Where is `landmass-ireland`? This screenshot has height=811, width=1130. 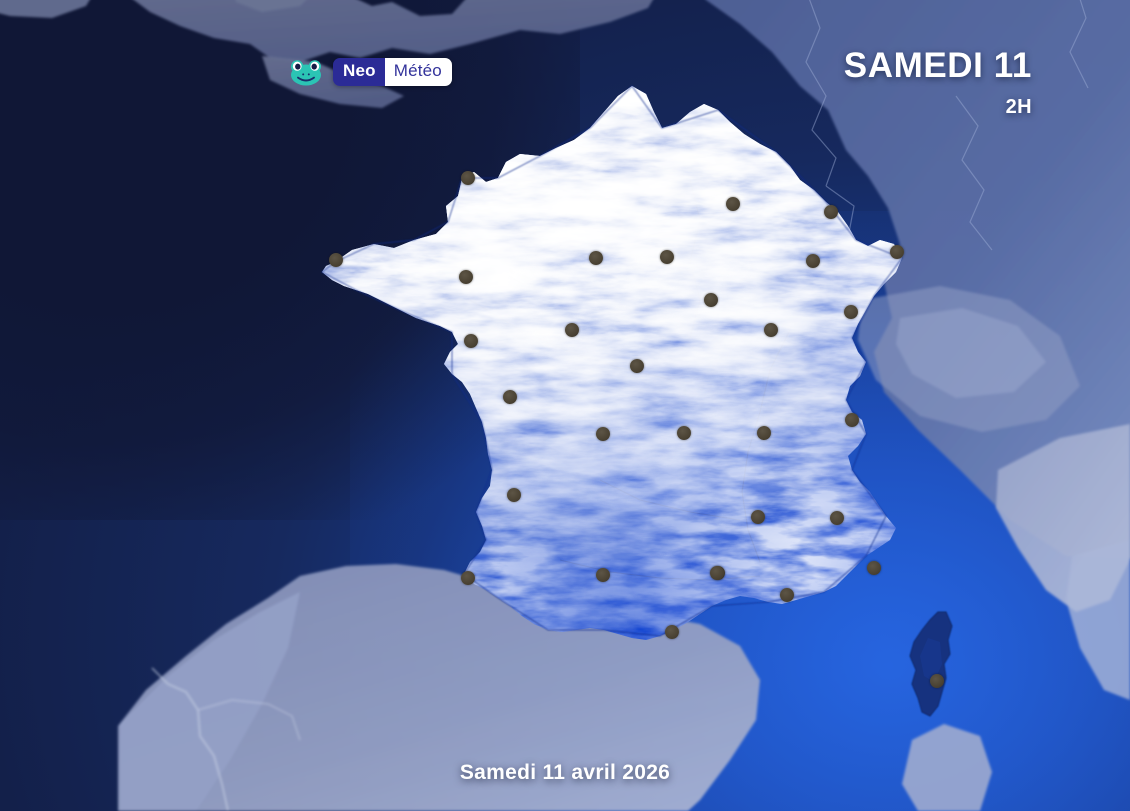
landmass-ireland is located at coordinates (45, 9).